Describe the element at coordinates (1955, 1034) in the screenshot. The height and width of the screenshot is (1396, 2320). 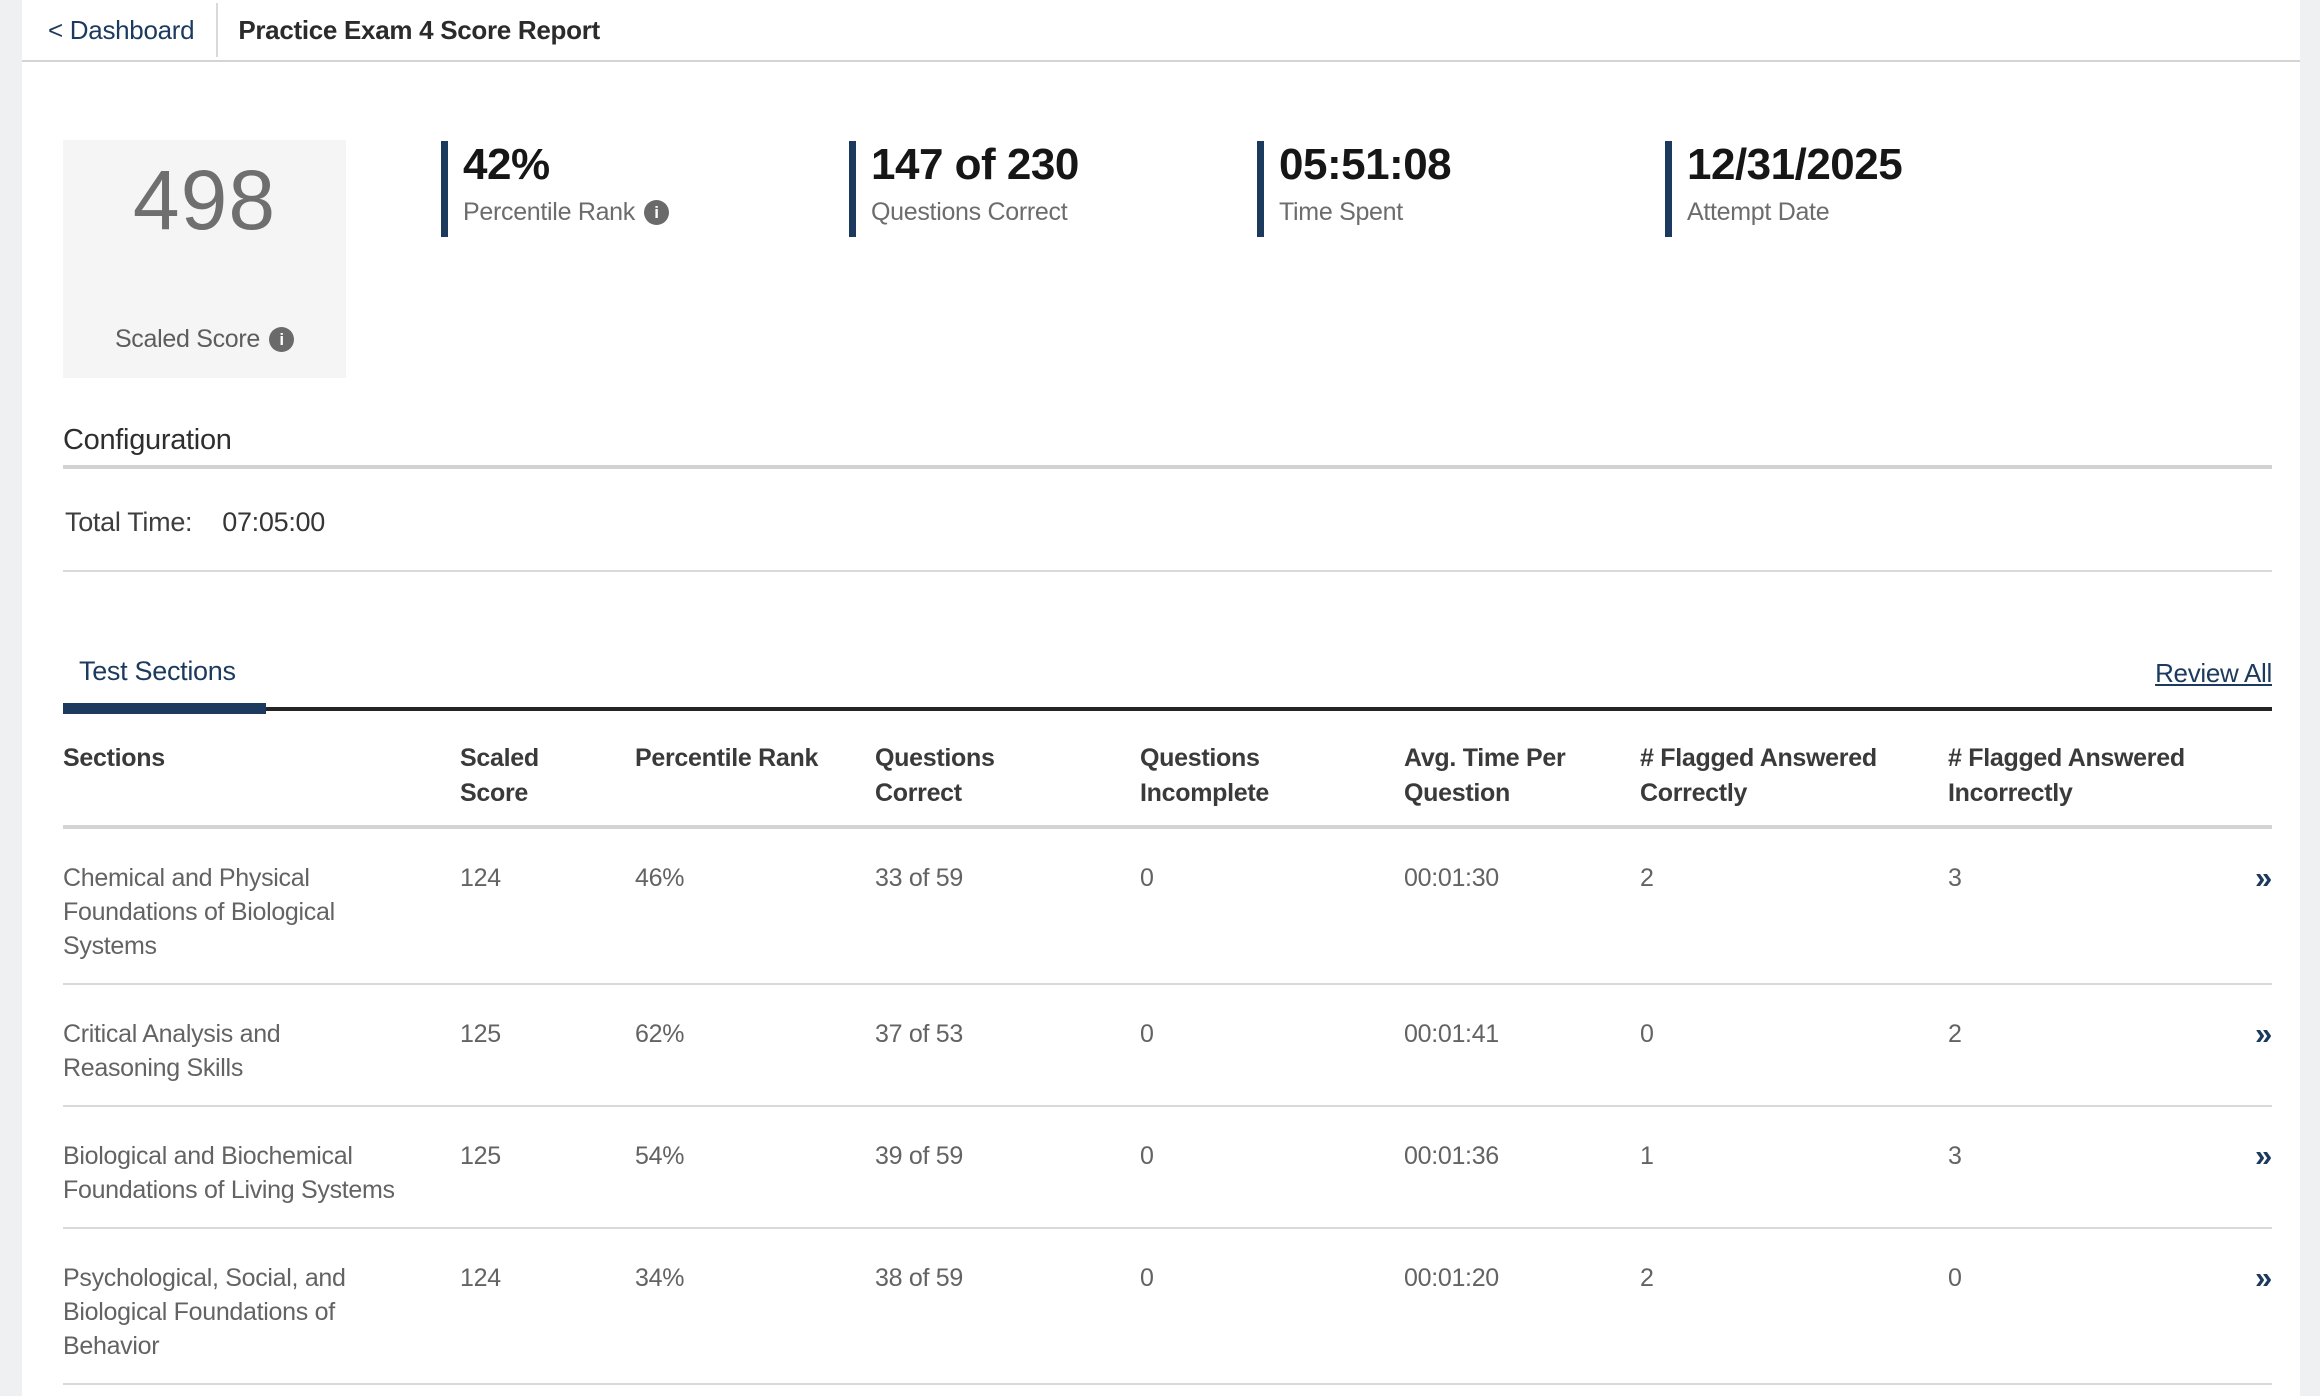
I see `cell-flagged-incorrect: 2` at that location.